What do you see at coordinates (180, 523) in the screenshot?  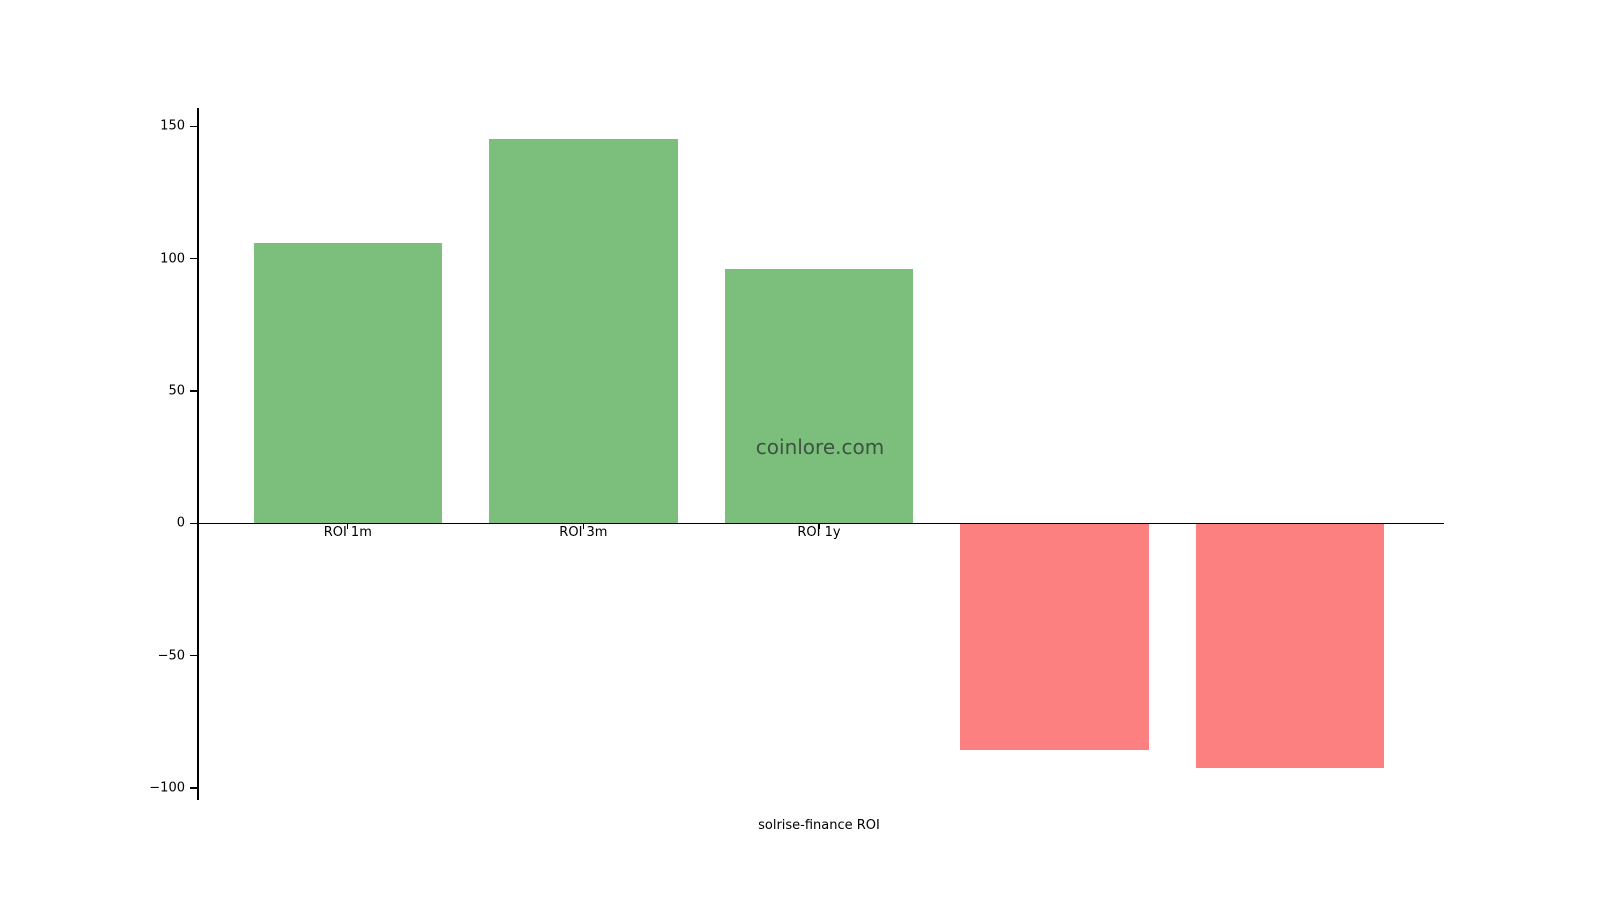 I see `y-tick-label: 0` at bounding box center [180, 523].